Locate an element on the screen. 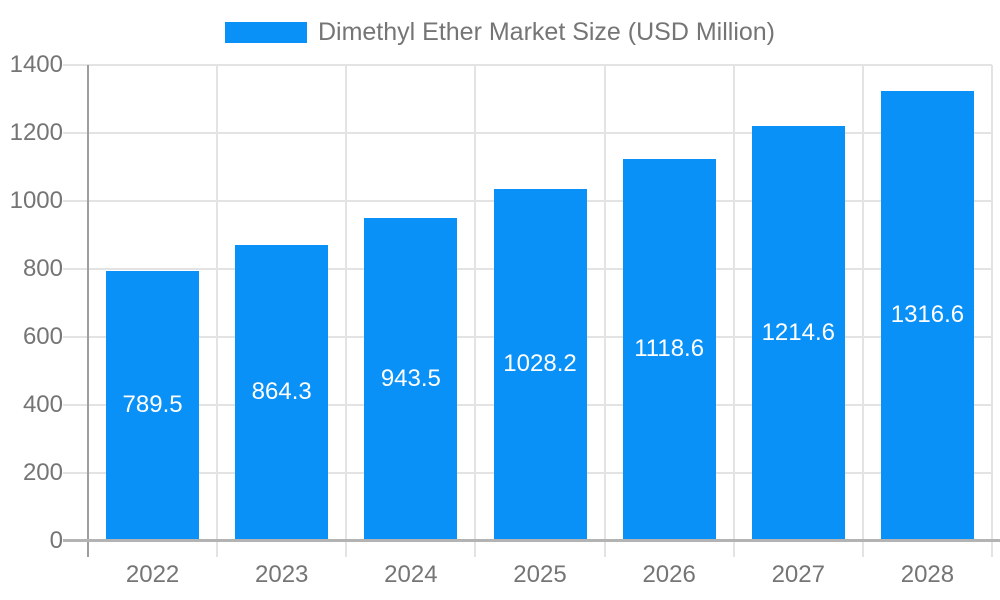 The image size is (1000, 600). x-axis-tick-label: 2024 is located at coordinates (411, 574).